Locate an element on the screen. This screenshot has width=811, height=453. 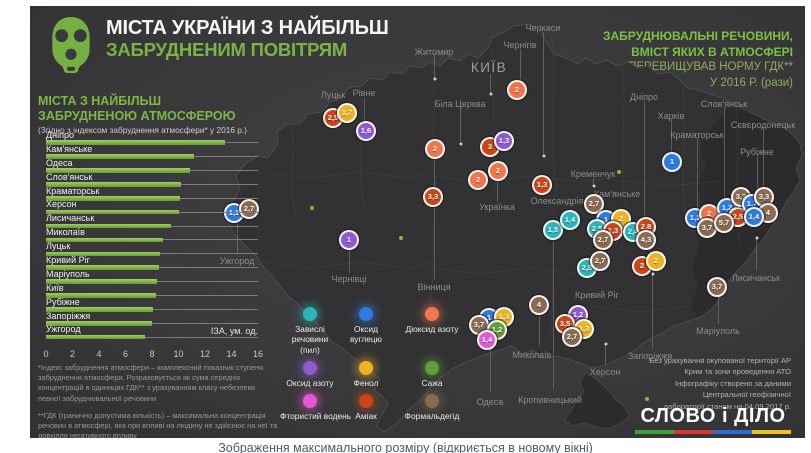
bar-city-label: Рубіжне is located at coordinates (63, 301).